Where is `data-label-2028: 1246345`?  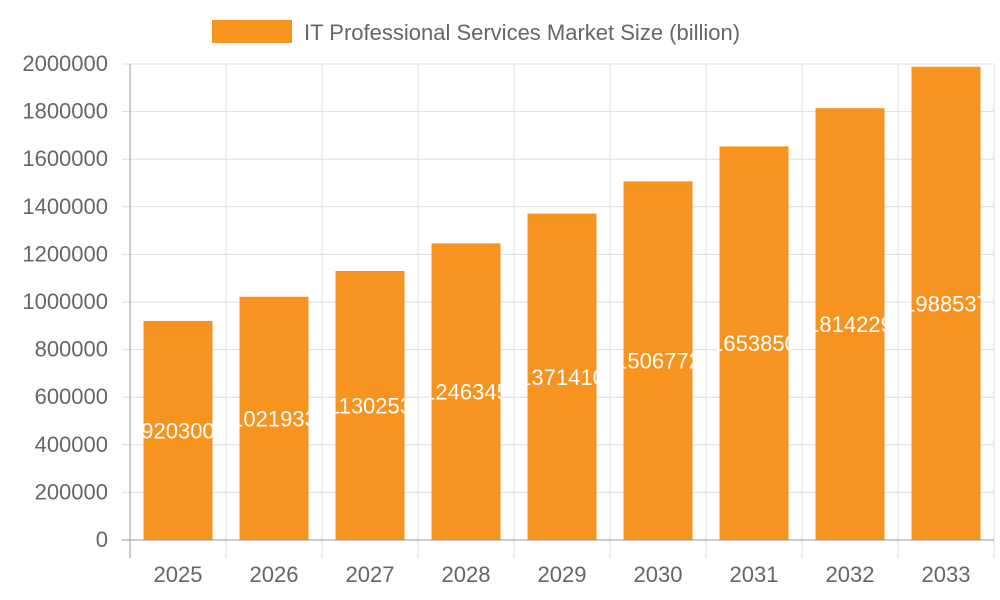
data-label-2028: 1246345 is located at coordinates (466, 392).